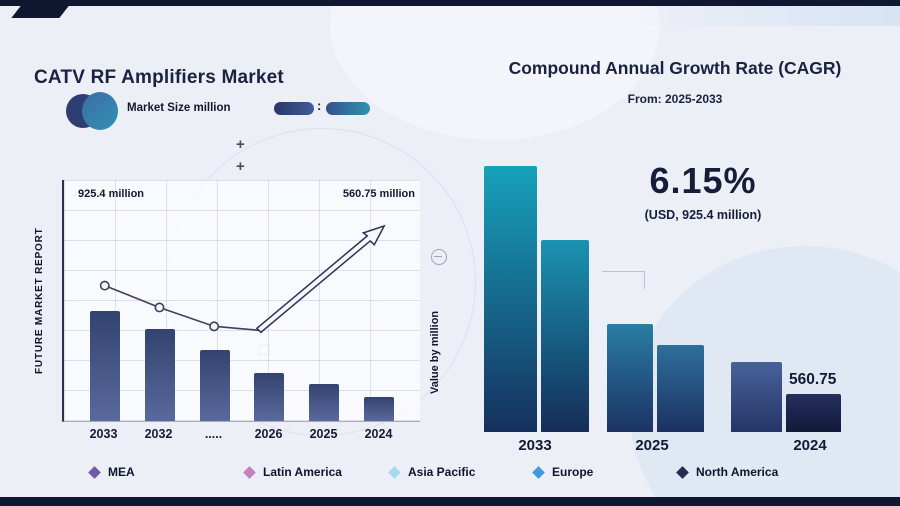  What do you see at coordinates (378, 409) in the screenshot?
I see `left-bar-2024` at bounding box center [378, 409].